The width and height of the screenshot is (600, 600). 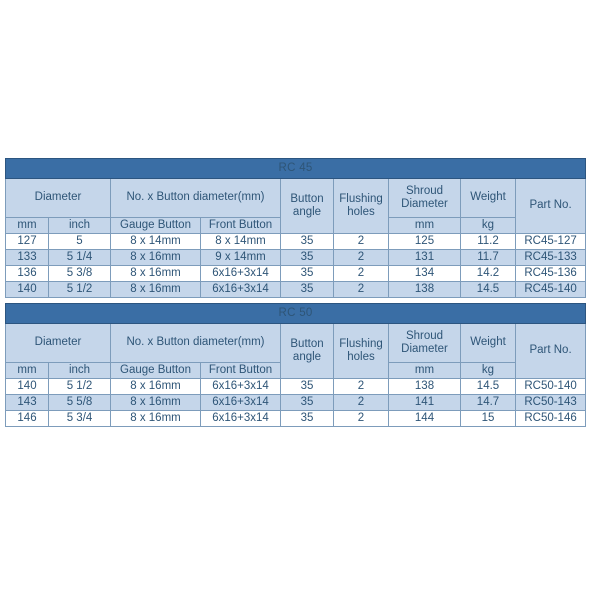 What do you see at coordinates (79, 273) in the screenshot?
I see `cell-inch: 5 3/8` at bounding box center [79, 273].